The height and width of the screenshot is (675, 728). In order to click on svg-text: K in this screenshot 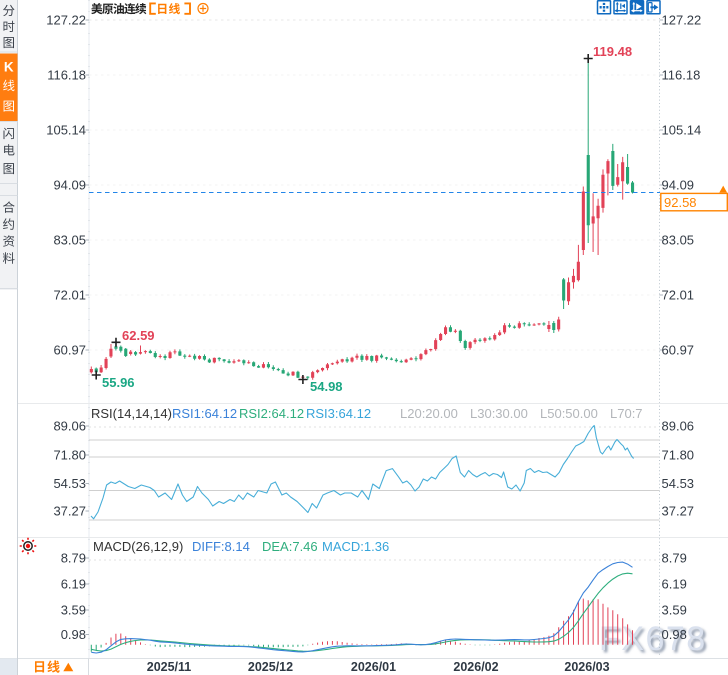, I will do `click(9, 67)`.